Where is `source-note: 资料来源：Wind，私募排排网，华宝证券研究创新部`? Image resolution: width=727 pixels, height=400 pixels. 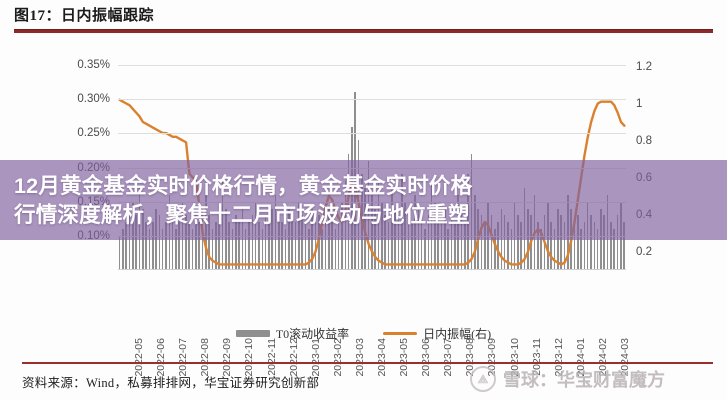 source-note: 资料来源：Wind，私募排排网，华宝证券研究创新部 is located at coordinates (171, 383).